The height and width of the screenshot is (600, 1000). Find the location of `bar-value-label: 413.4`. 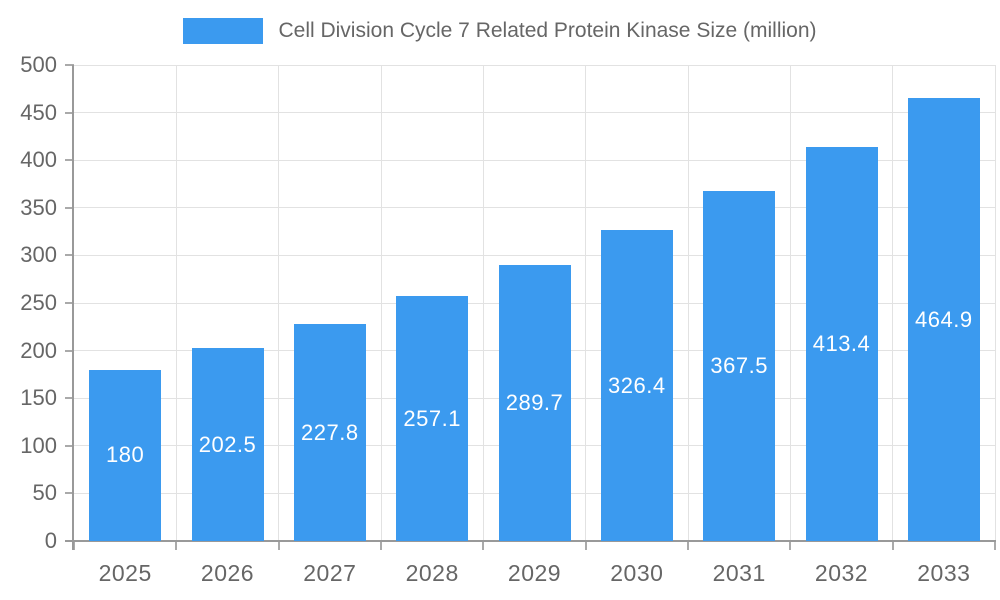

bar-value-label: 413.4 is located at coordinates (841, 344).